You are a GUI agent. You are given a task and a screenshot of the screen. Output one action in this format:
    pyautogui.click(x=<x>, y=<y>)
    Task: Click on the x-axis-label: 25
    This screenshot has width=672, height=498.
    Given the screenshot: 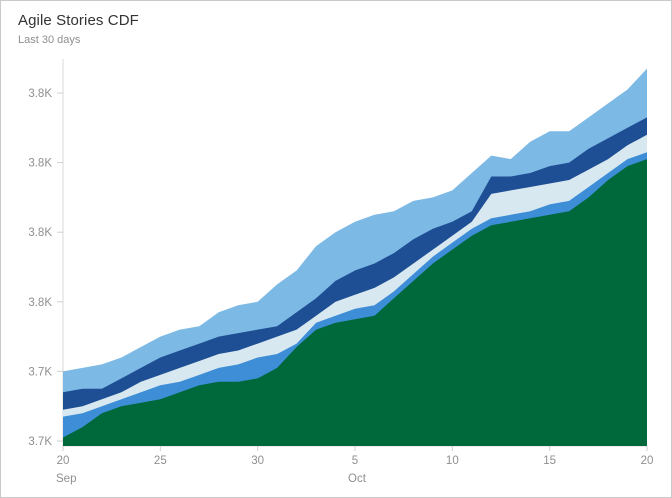 What is the action you would take?
    pyautogui.click(x=160, y=461)
    